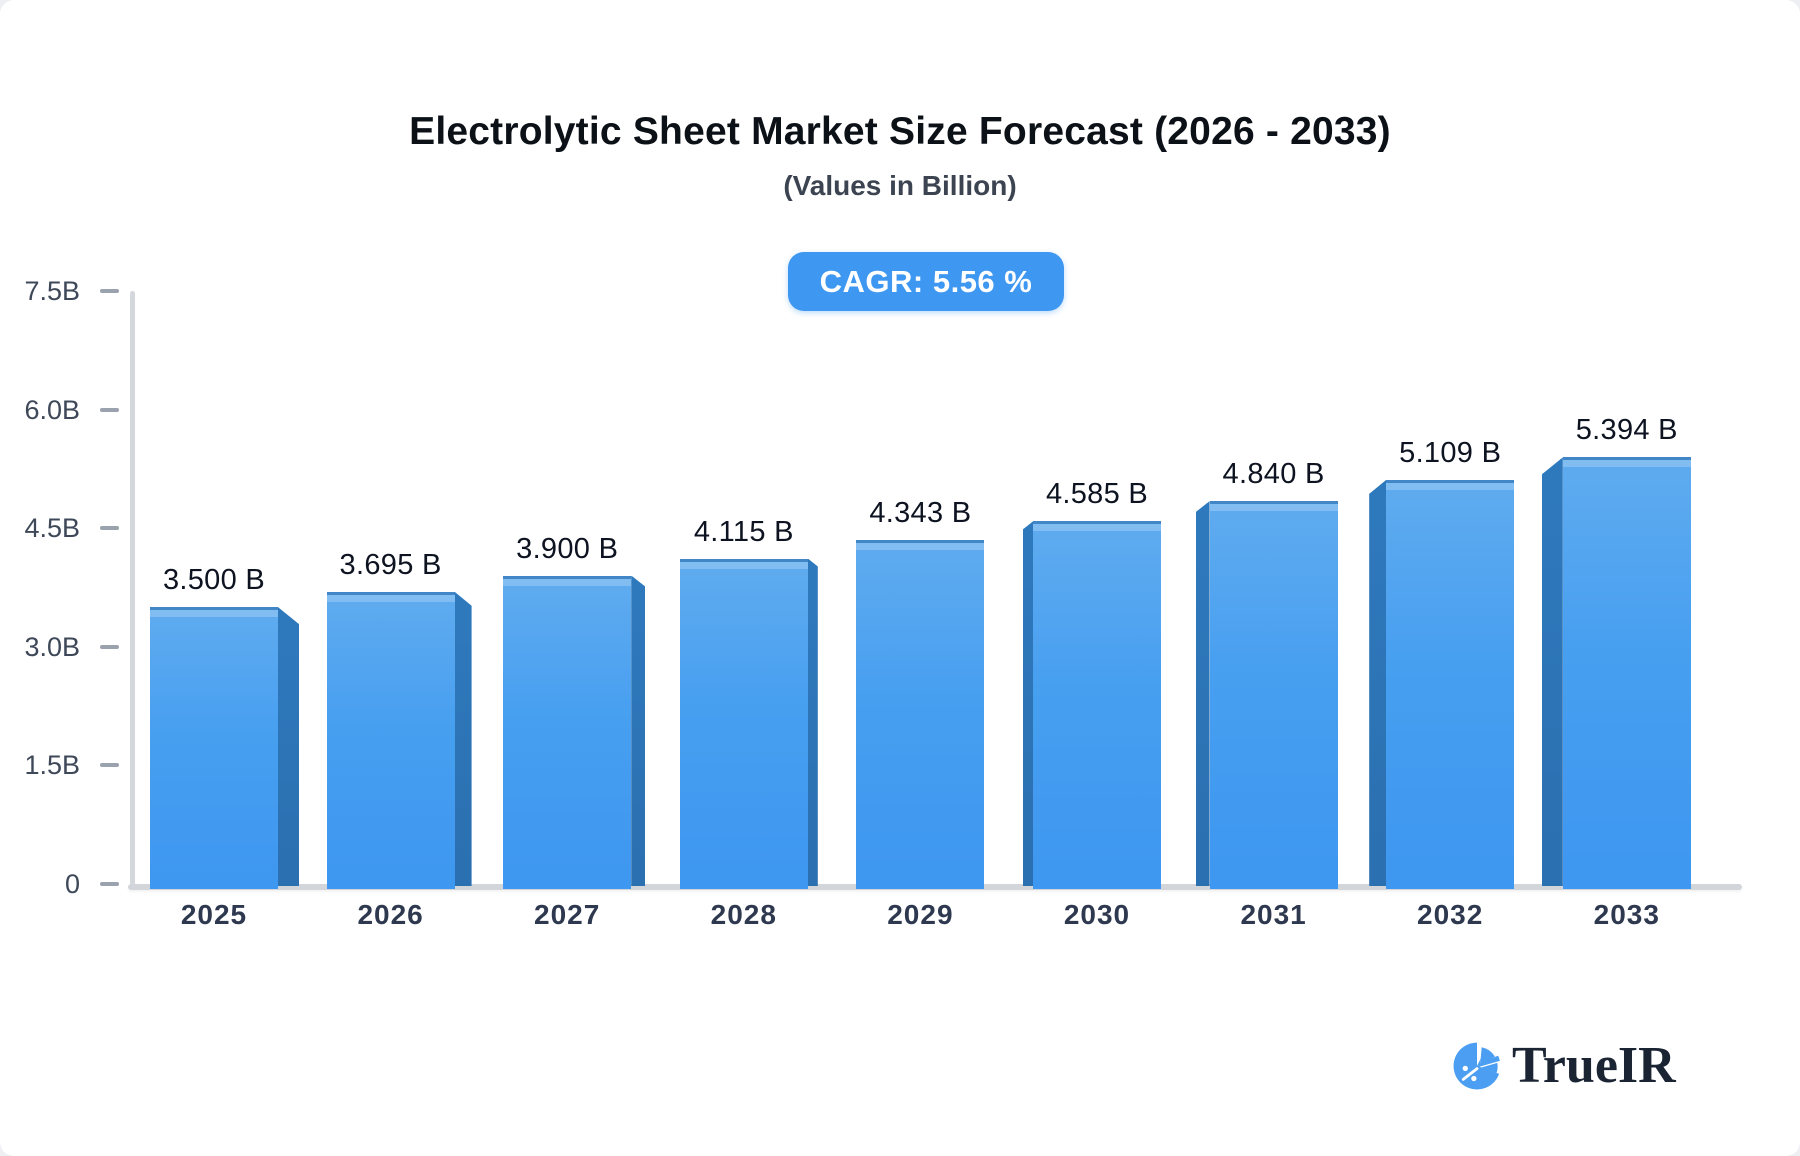  I want to click on x-axis-label-2026: 2026, so click(390, 914).